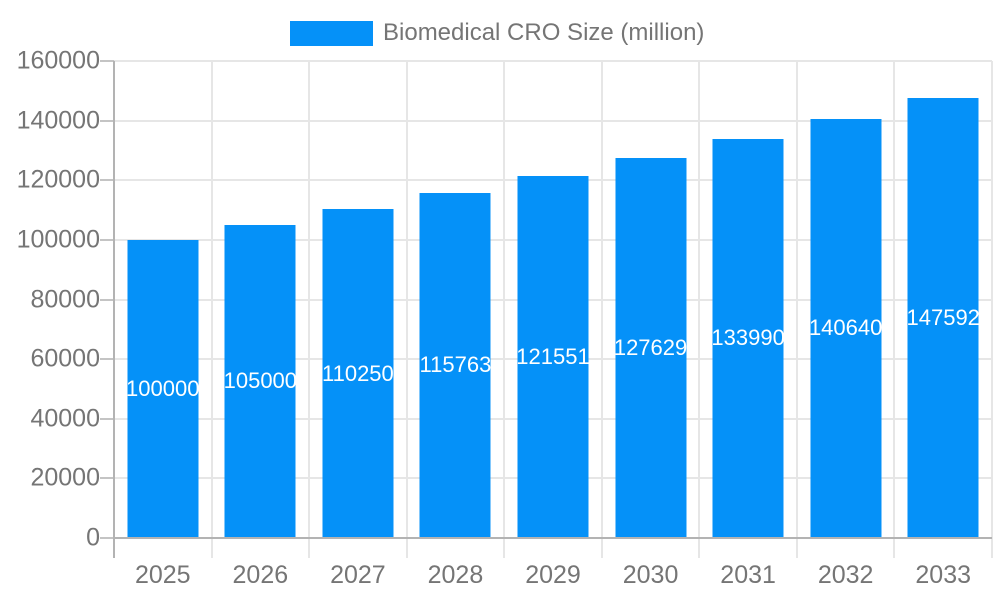  Describe the element at coordinates (358, 575) in the screenshot. I see `x-axis-label-2027: 2027` at that location.